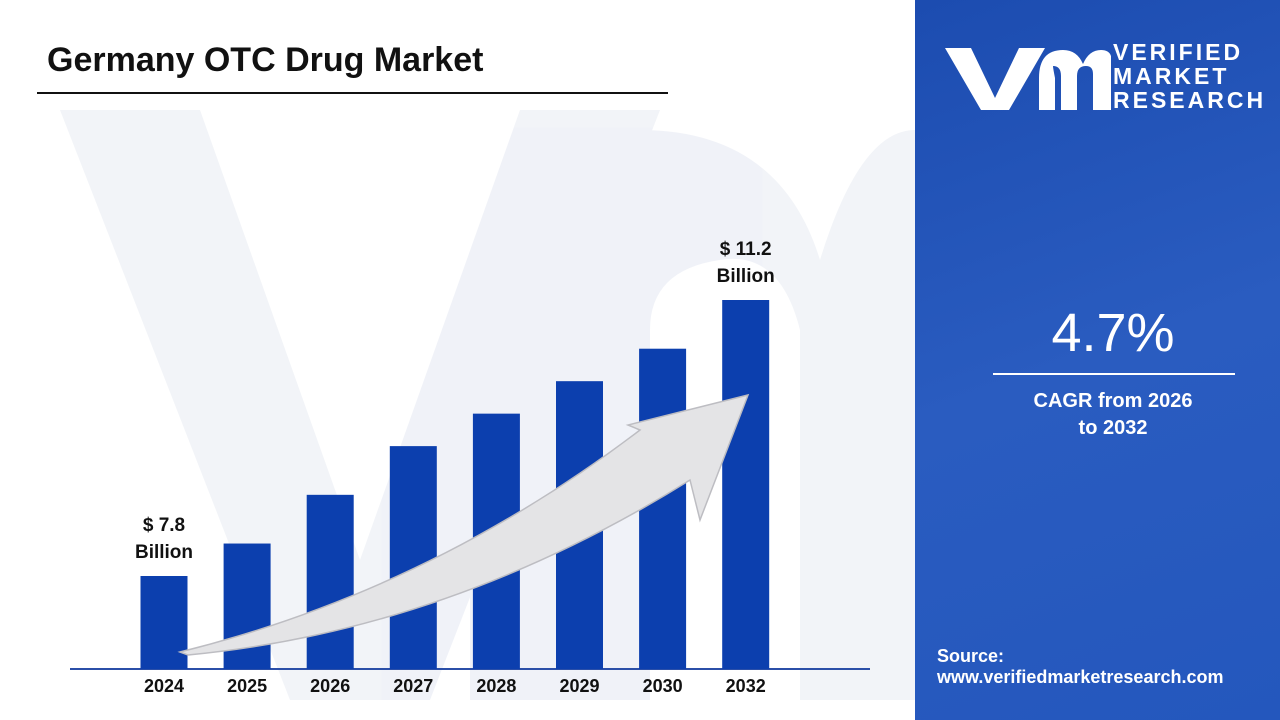  I want to click on divider, so click(1114, 374).